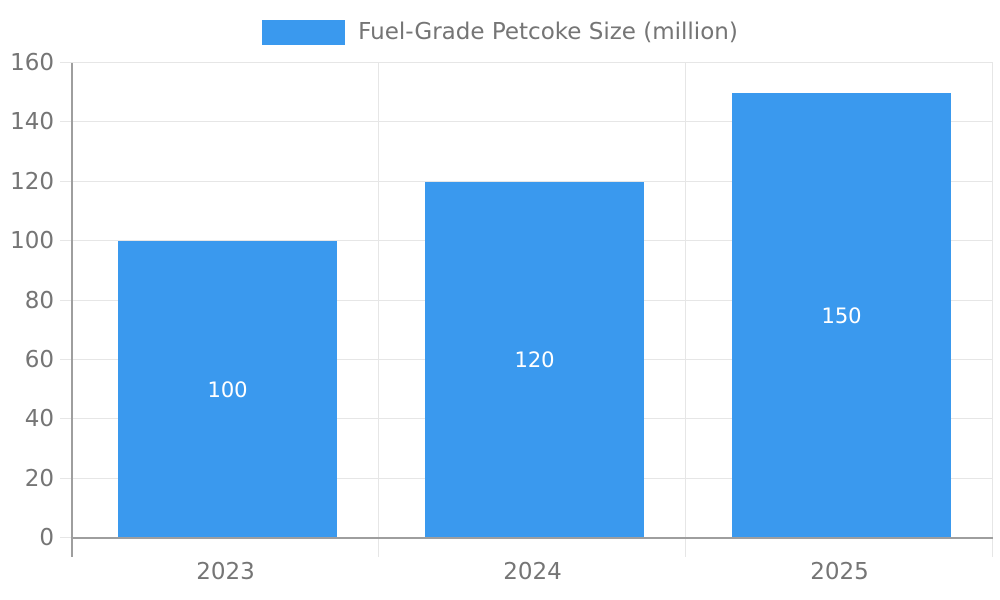  Describe the element at coordinates (32, 122) in the screenshot. I see `y-axis-tick-label: 140` at that location.